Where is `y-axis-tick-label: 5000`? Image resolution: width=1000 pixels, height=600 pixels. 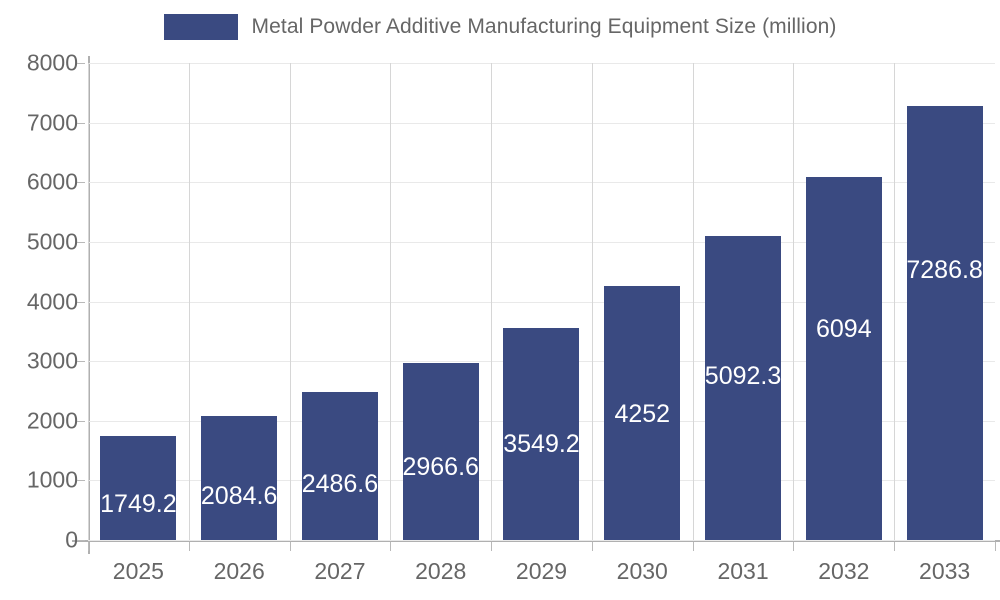
y-axis-tick-label: 5000 is located at coordinates (52, 241).